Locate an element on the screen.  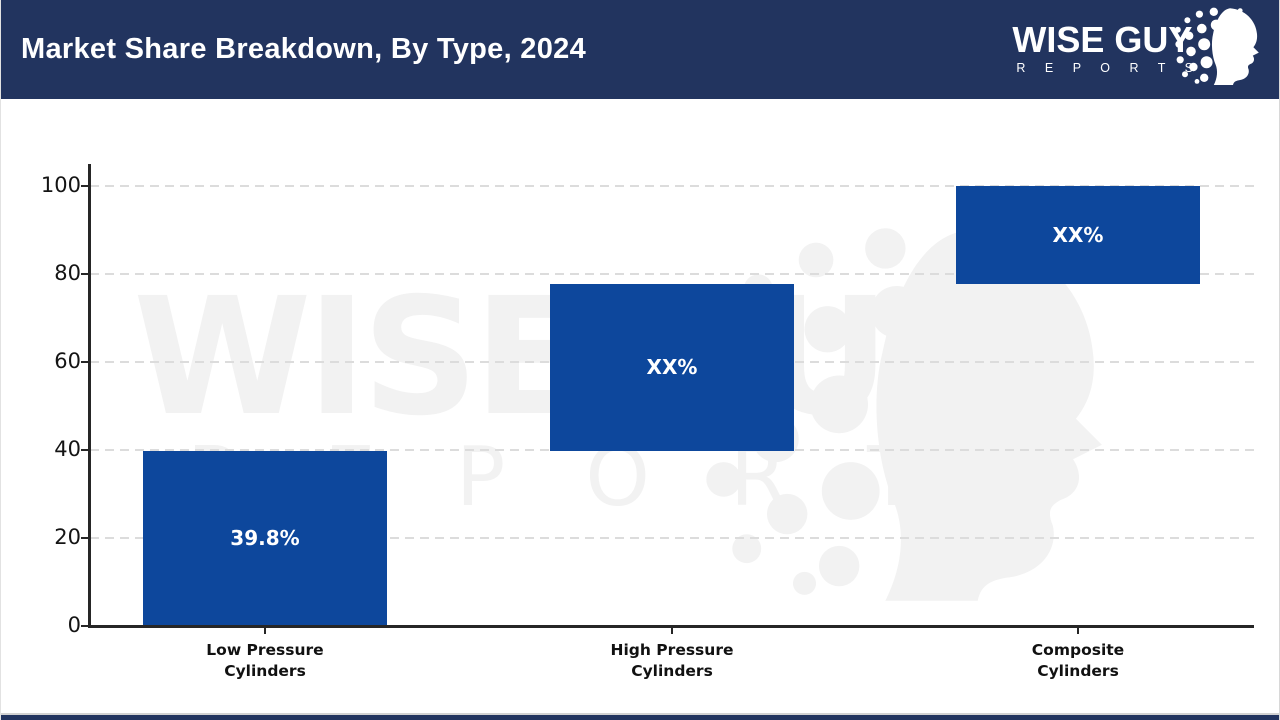
bar-value-label: 39.8% is located at coordinates (265, 538).